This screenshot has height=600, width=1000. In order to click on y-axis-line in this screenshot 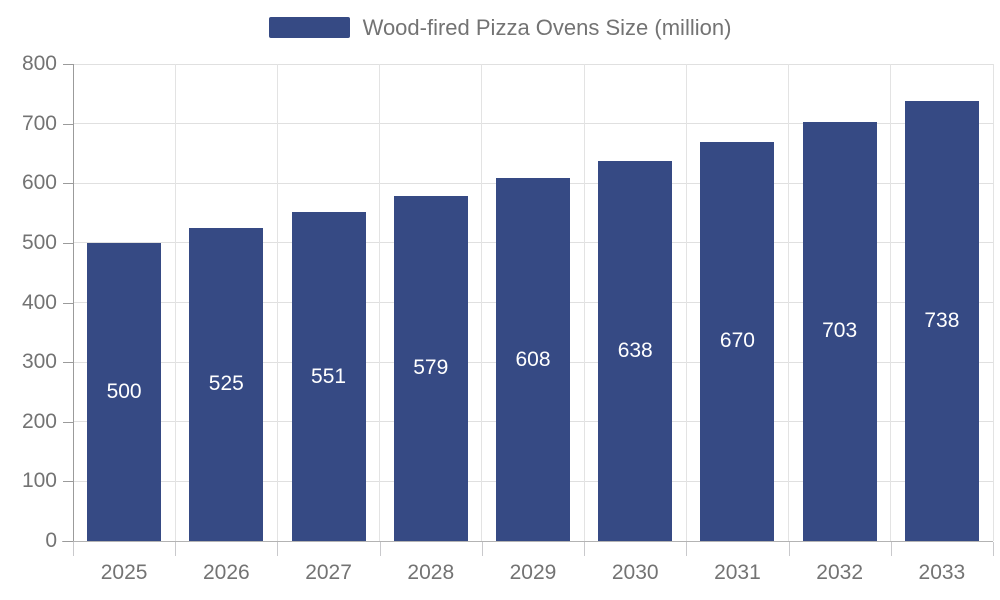, I will do `click(73, 302)`.